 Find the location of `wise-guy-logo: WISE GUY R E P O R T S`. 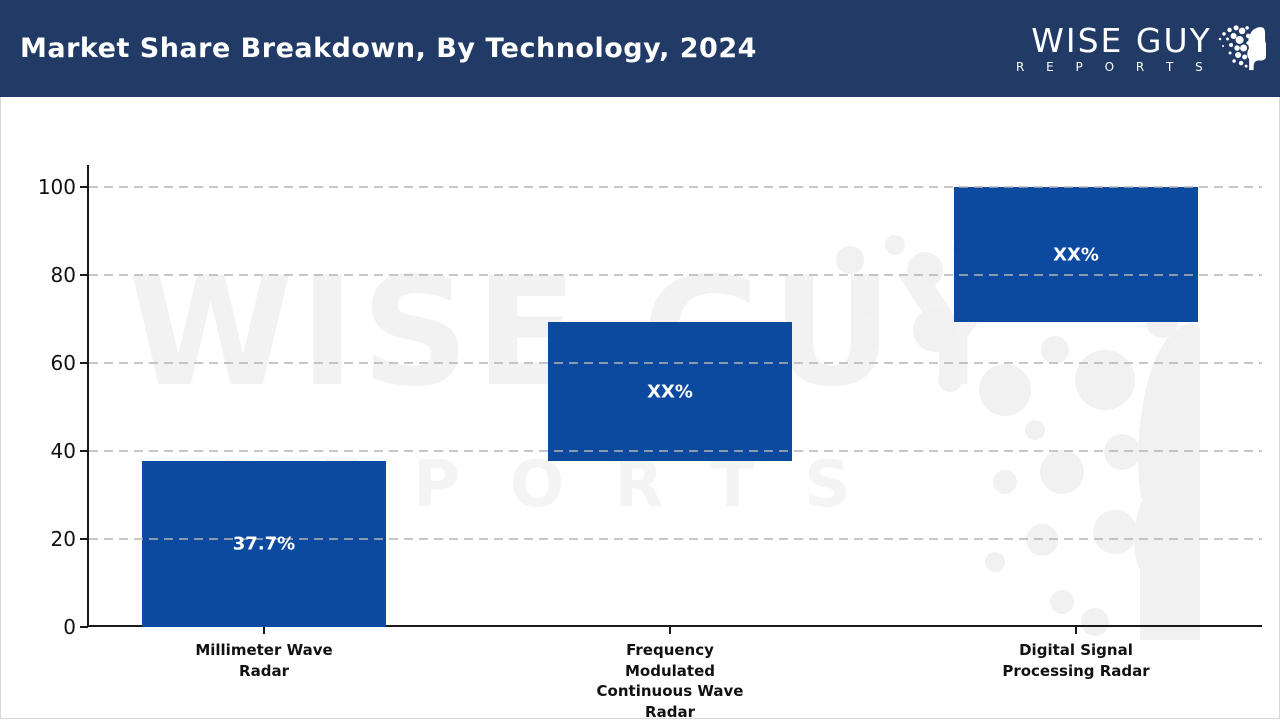

wise-guy-logo: WISE GUY R E P O R T S is located at coordinates (1141, 49).